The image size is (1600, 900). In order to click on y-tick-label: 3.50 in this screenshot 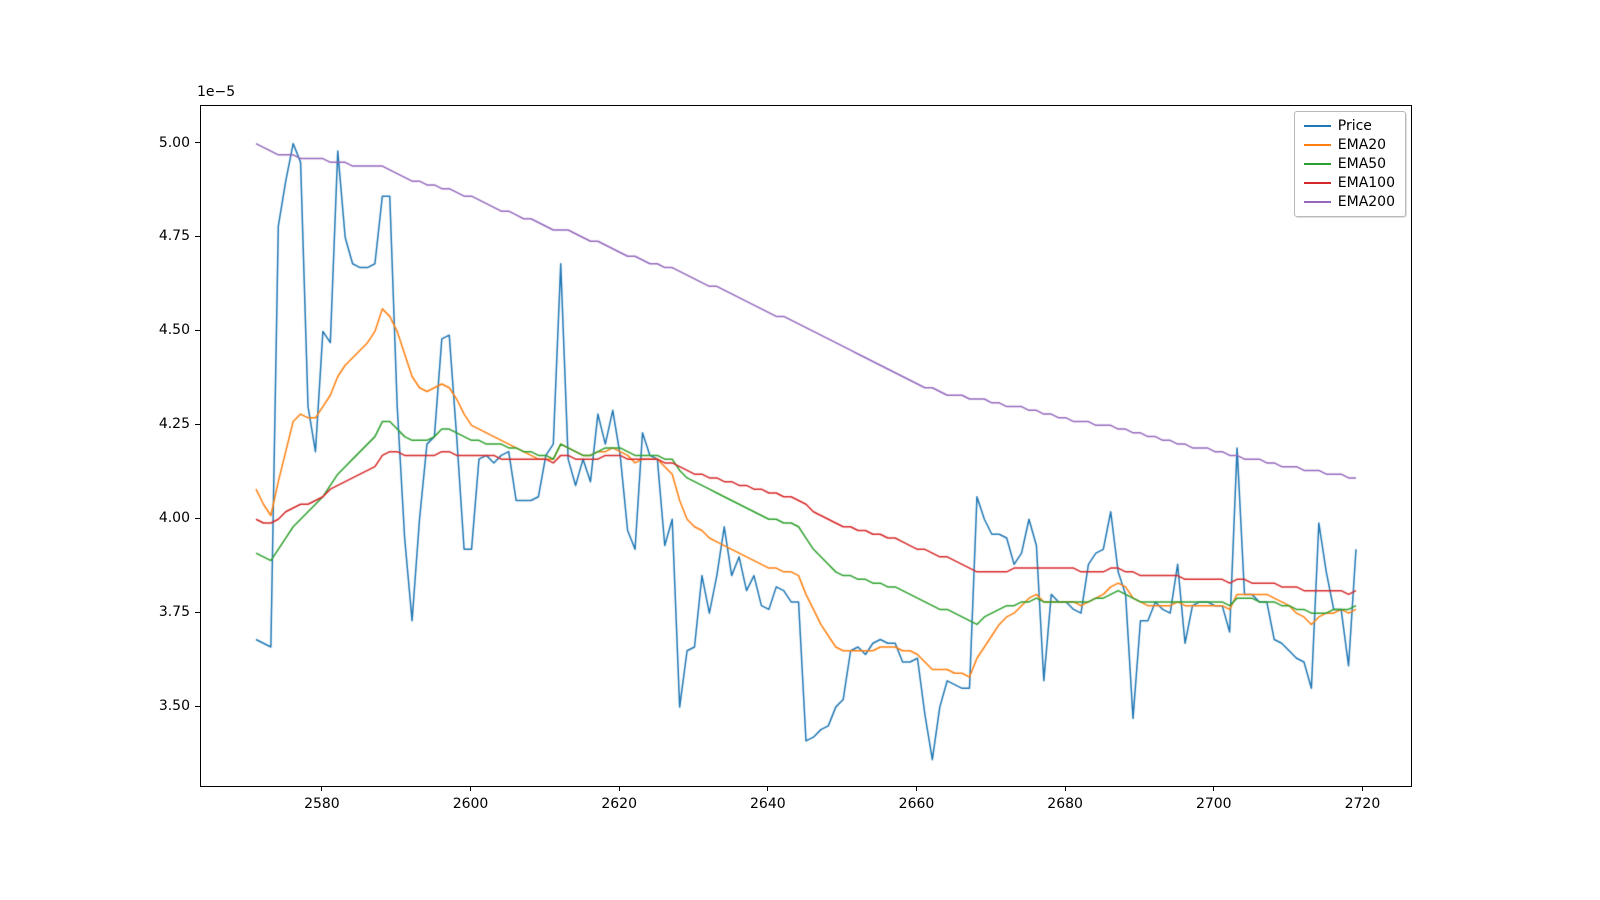, I will do `click(174, 706)`.